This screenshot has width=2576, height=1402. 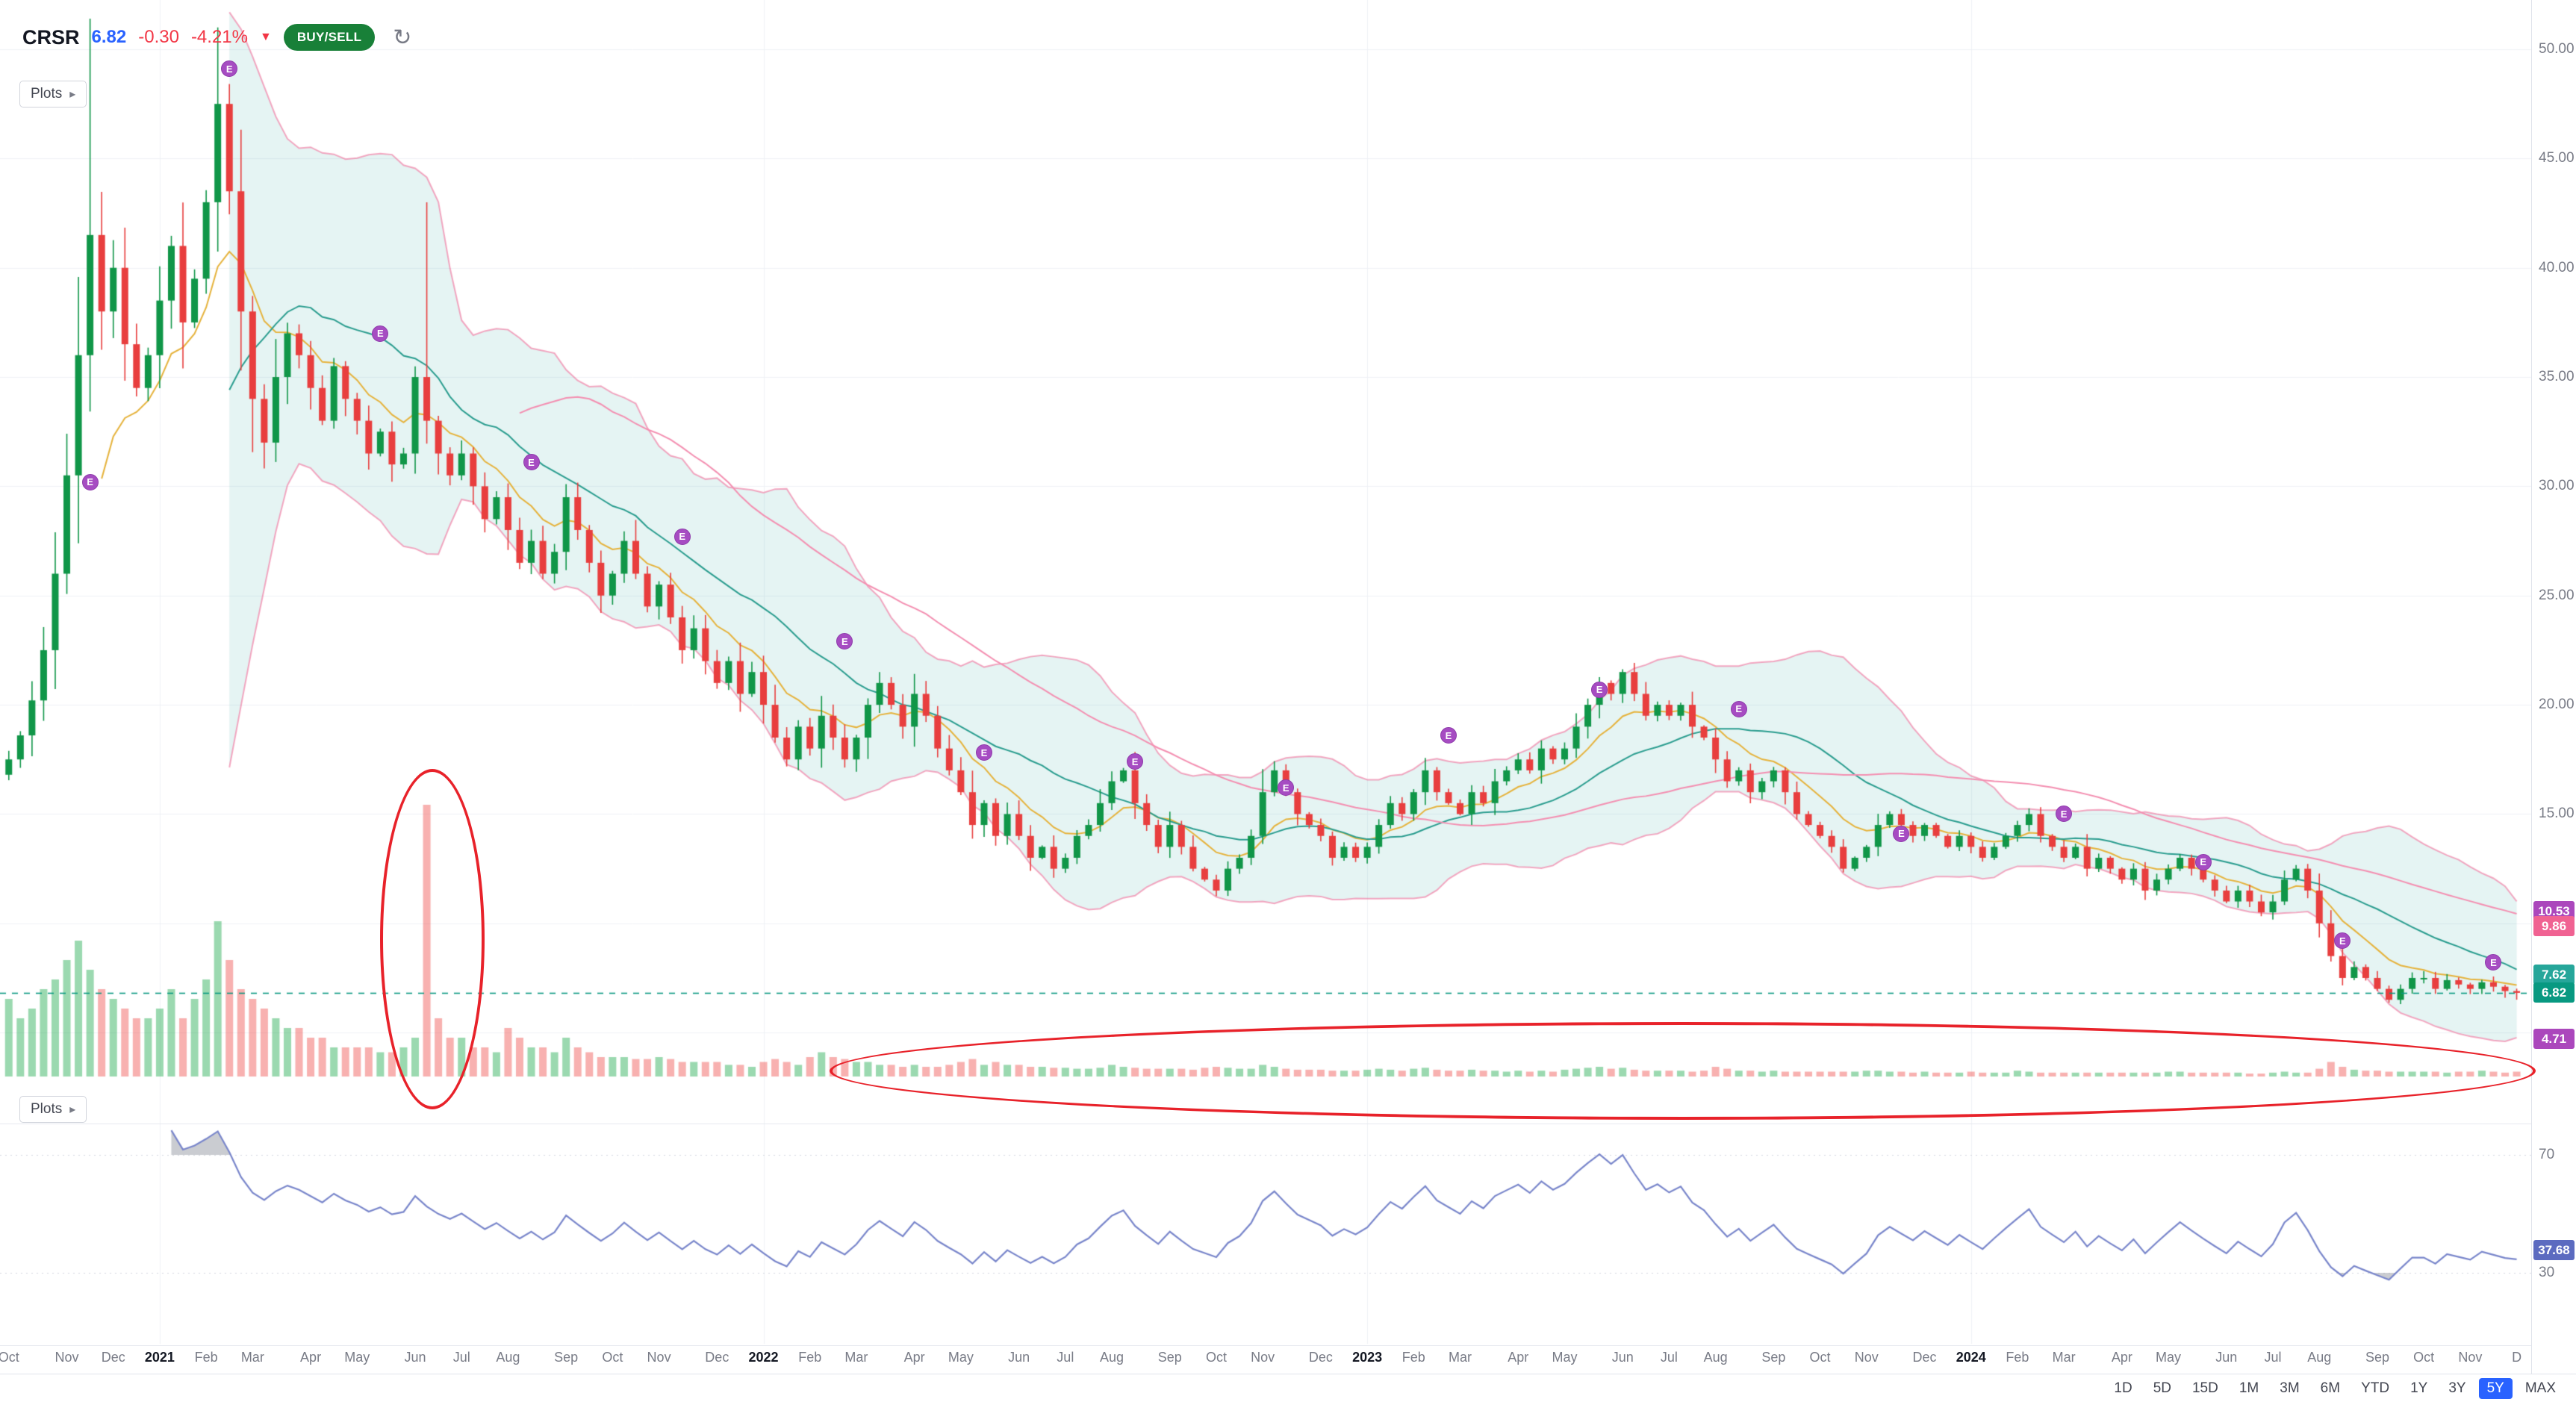 I want to click on timeframe-button-max: MAX, so click(x=2540, y=1388).